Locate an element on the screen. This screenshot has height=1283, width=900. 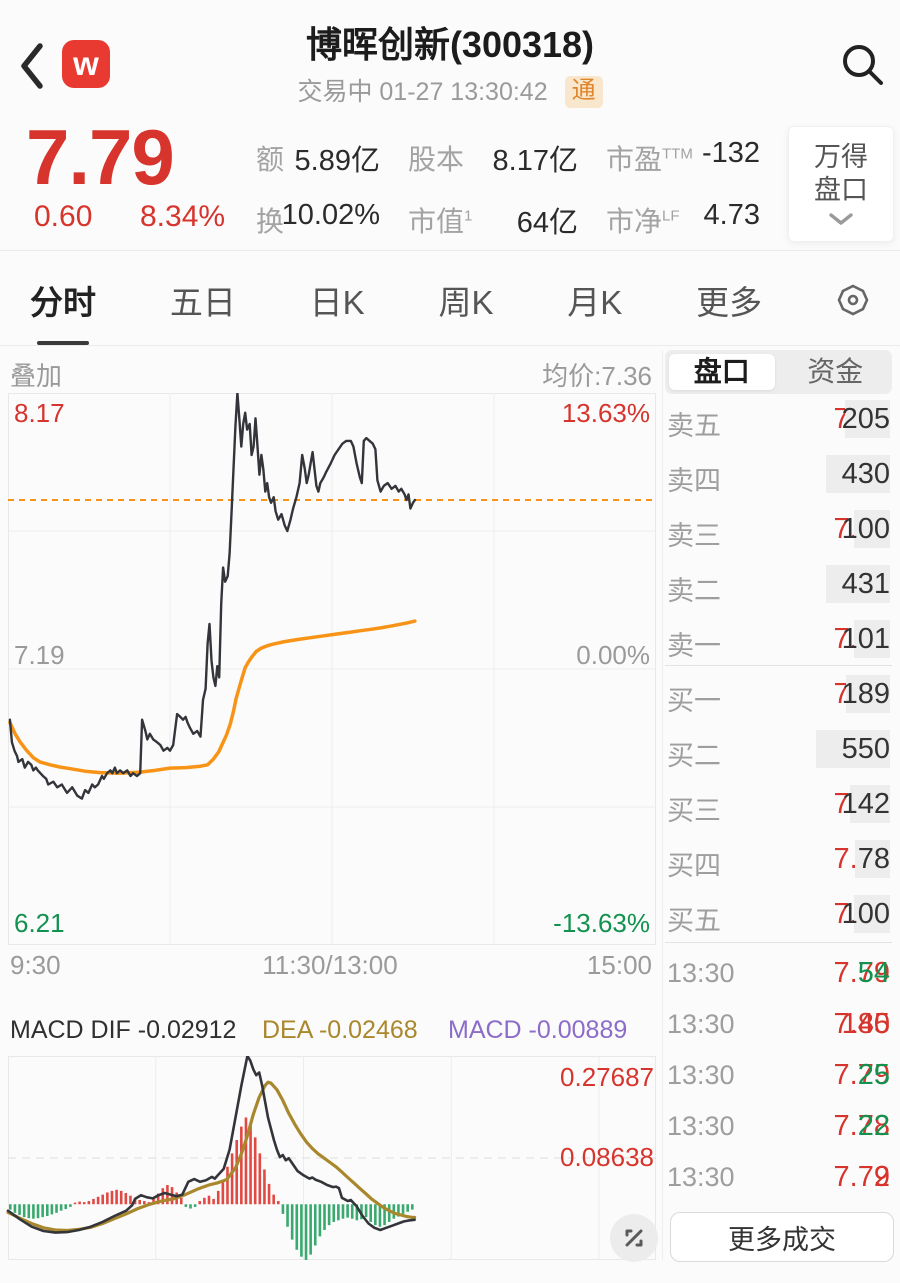
ob-volume: 205 is located at coordinates (865, 419).